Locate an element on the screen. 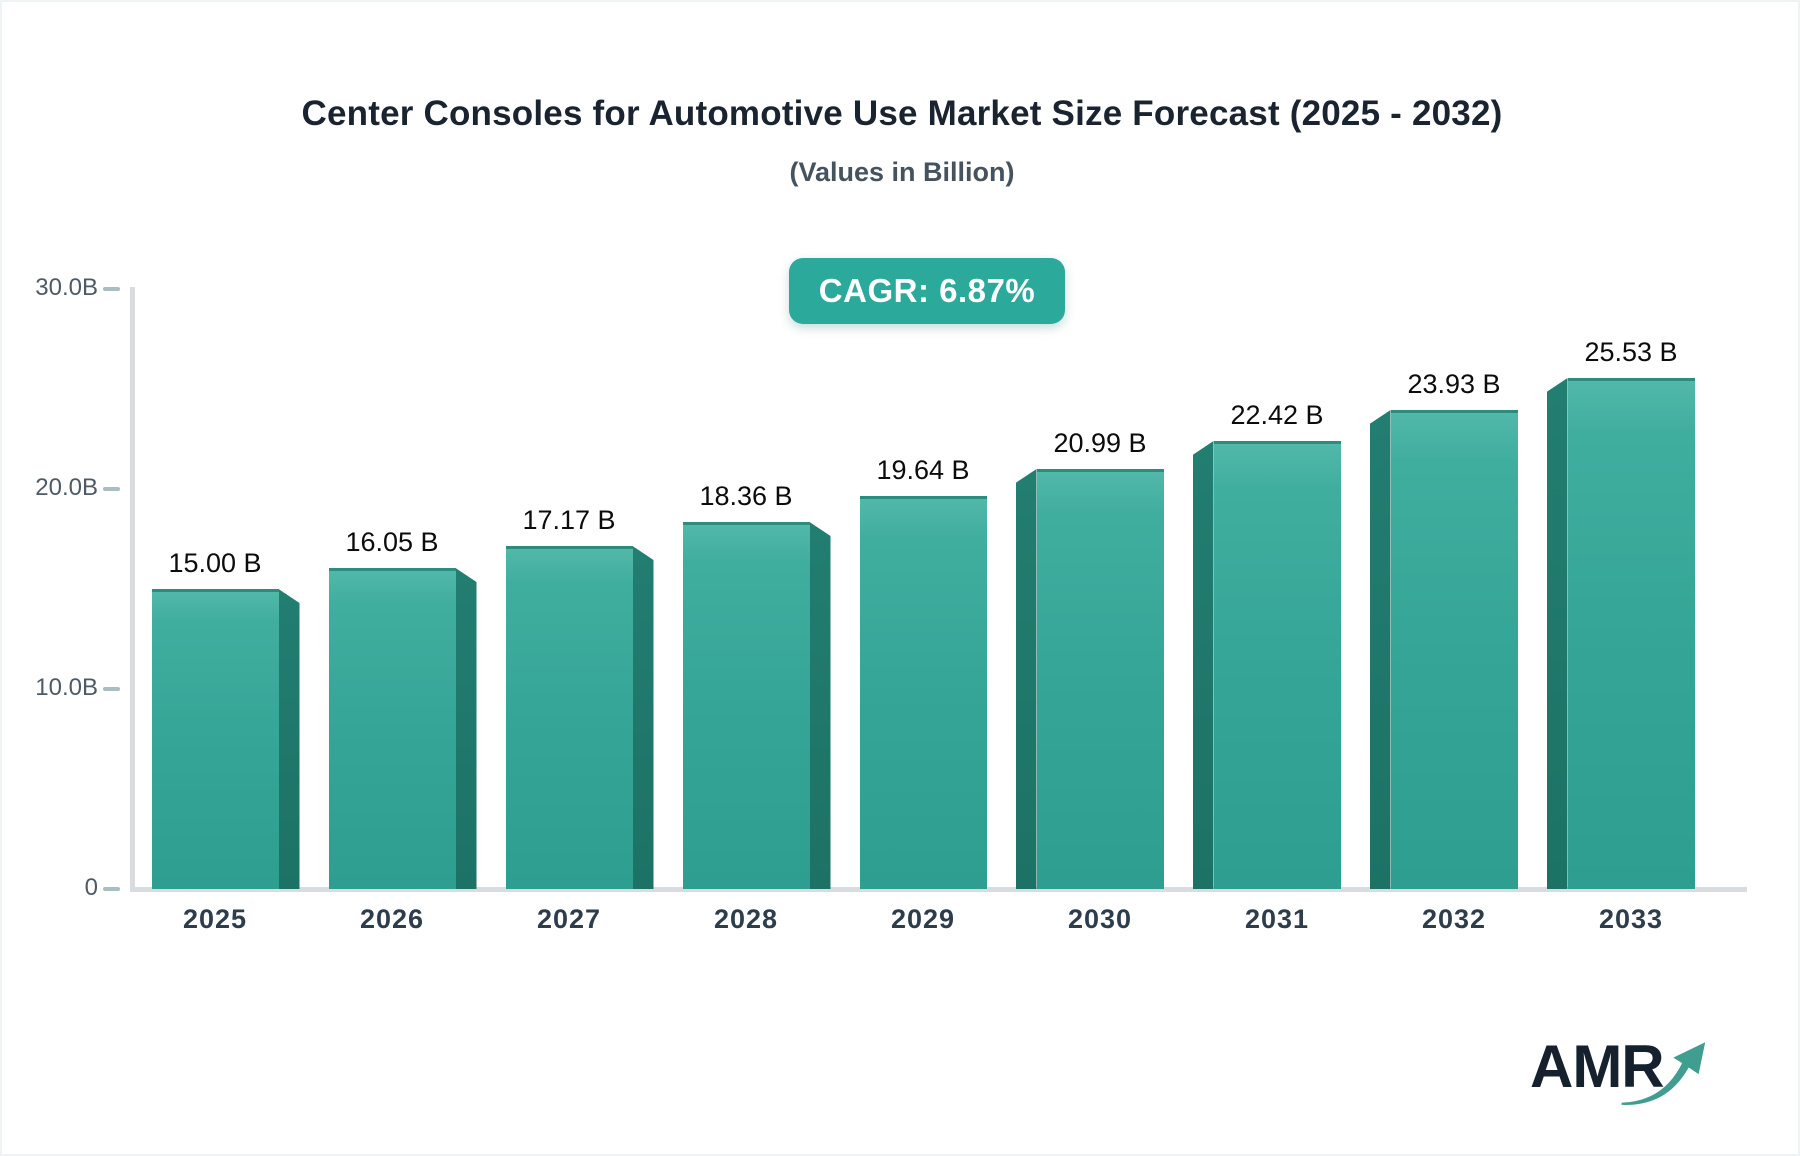  chart-subtitle: (Values in Billion) is located at coordinates (902, 172).